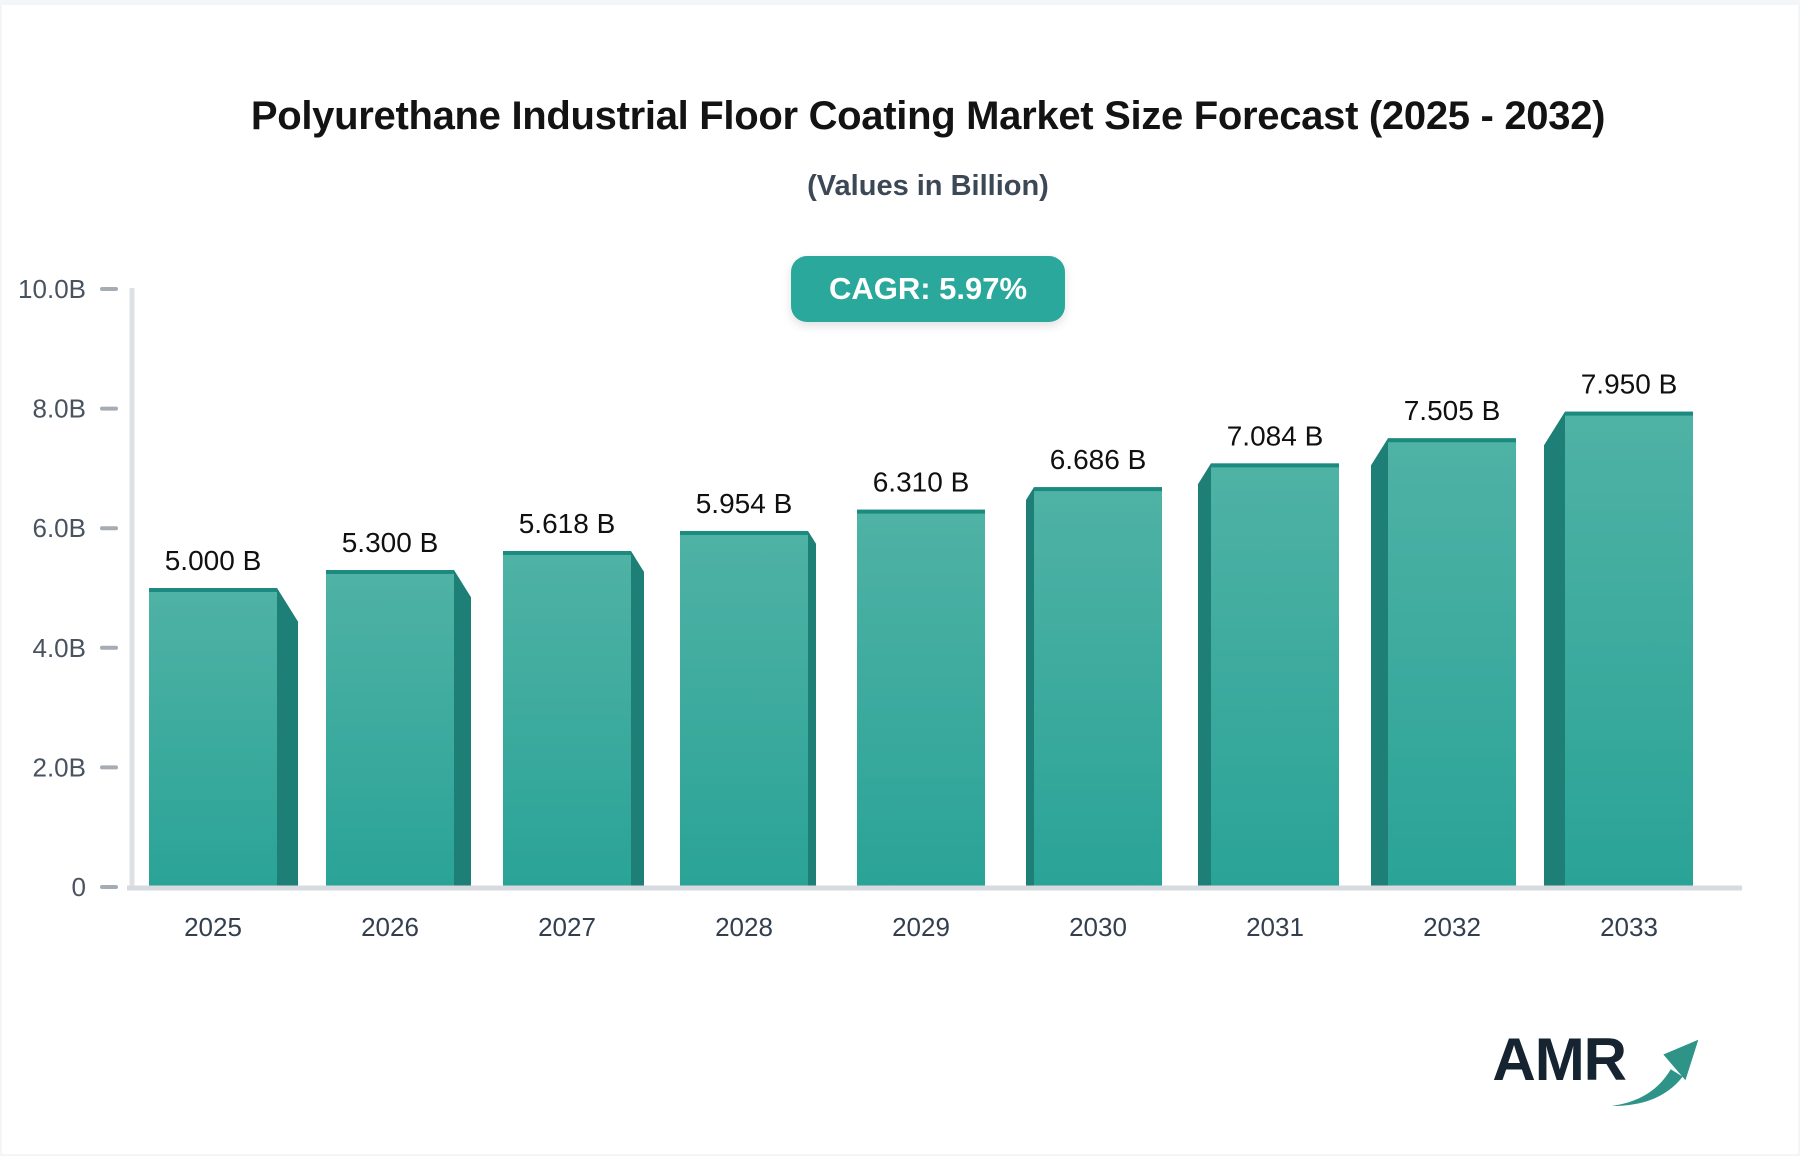 This screenshot has height=1156, width=1800. Describe the element at coordinates (213, 927) in the screenshot. I see `x-axis-label: 2025` at that location.